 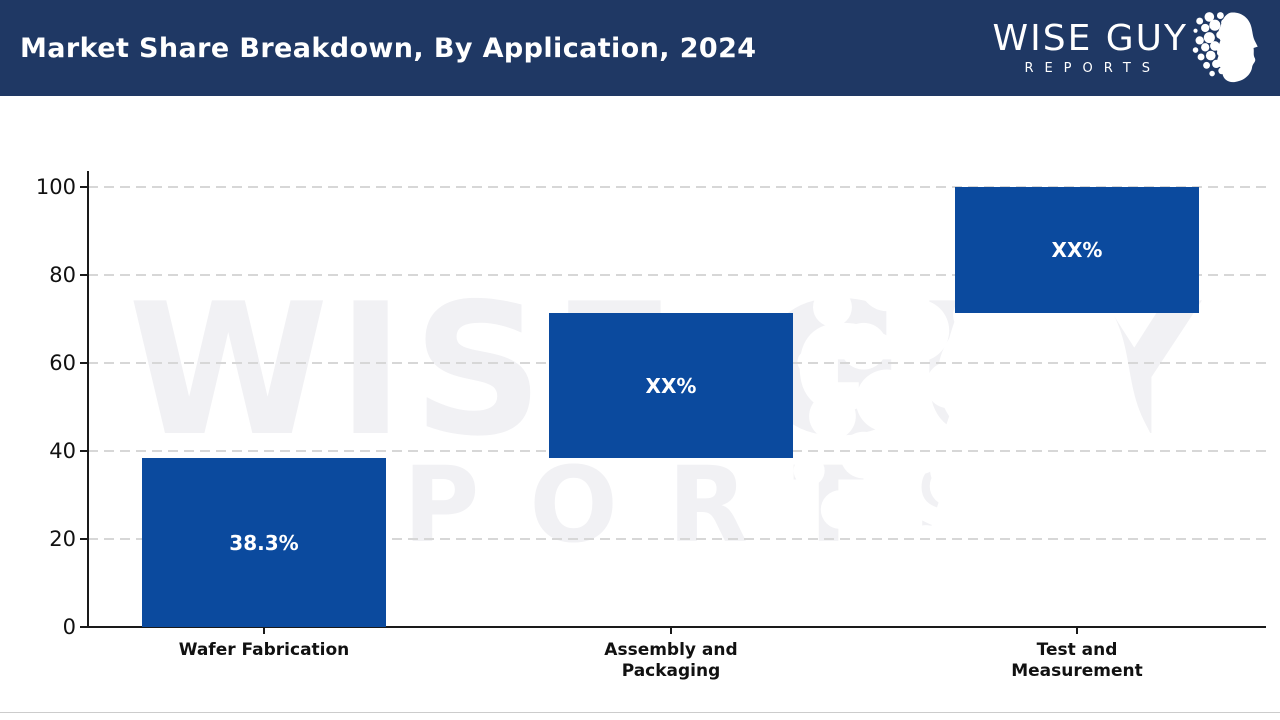 I want to click on bar-test-and-measurement: XX%, so click(x=1077, y=250).